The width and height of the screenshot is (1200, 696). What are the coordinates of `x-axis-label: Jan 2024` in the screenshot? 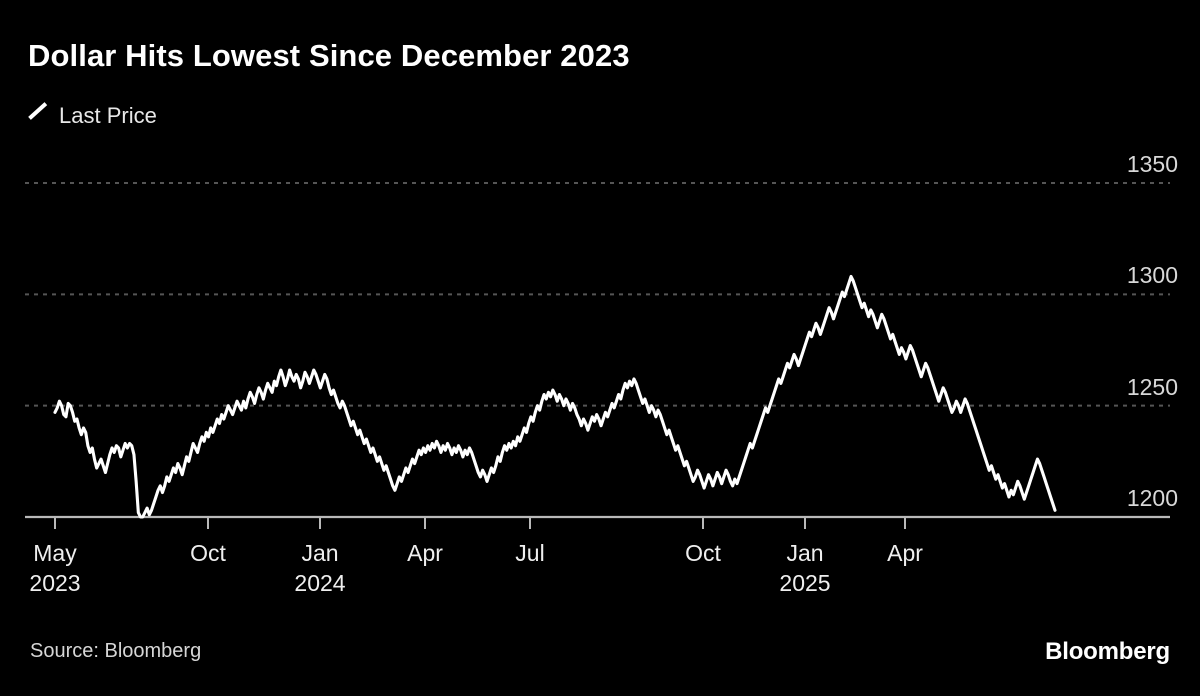 It's located at (319, 568).